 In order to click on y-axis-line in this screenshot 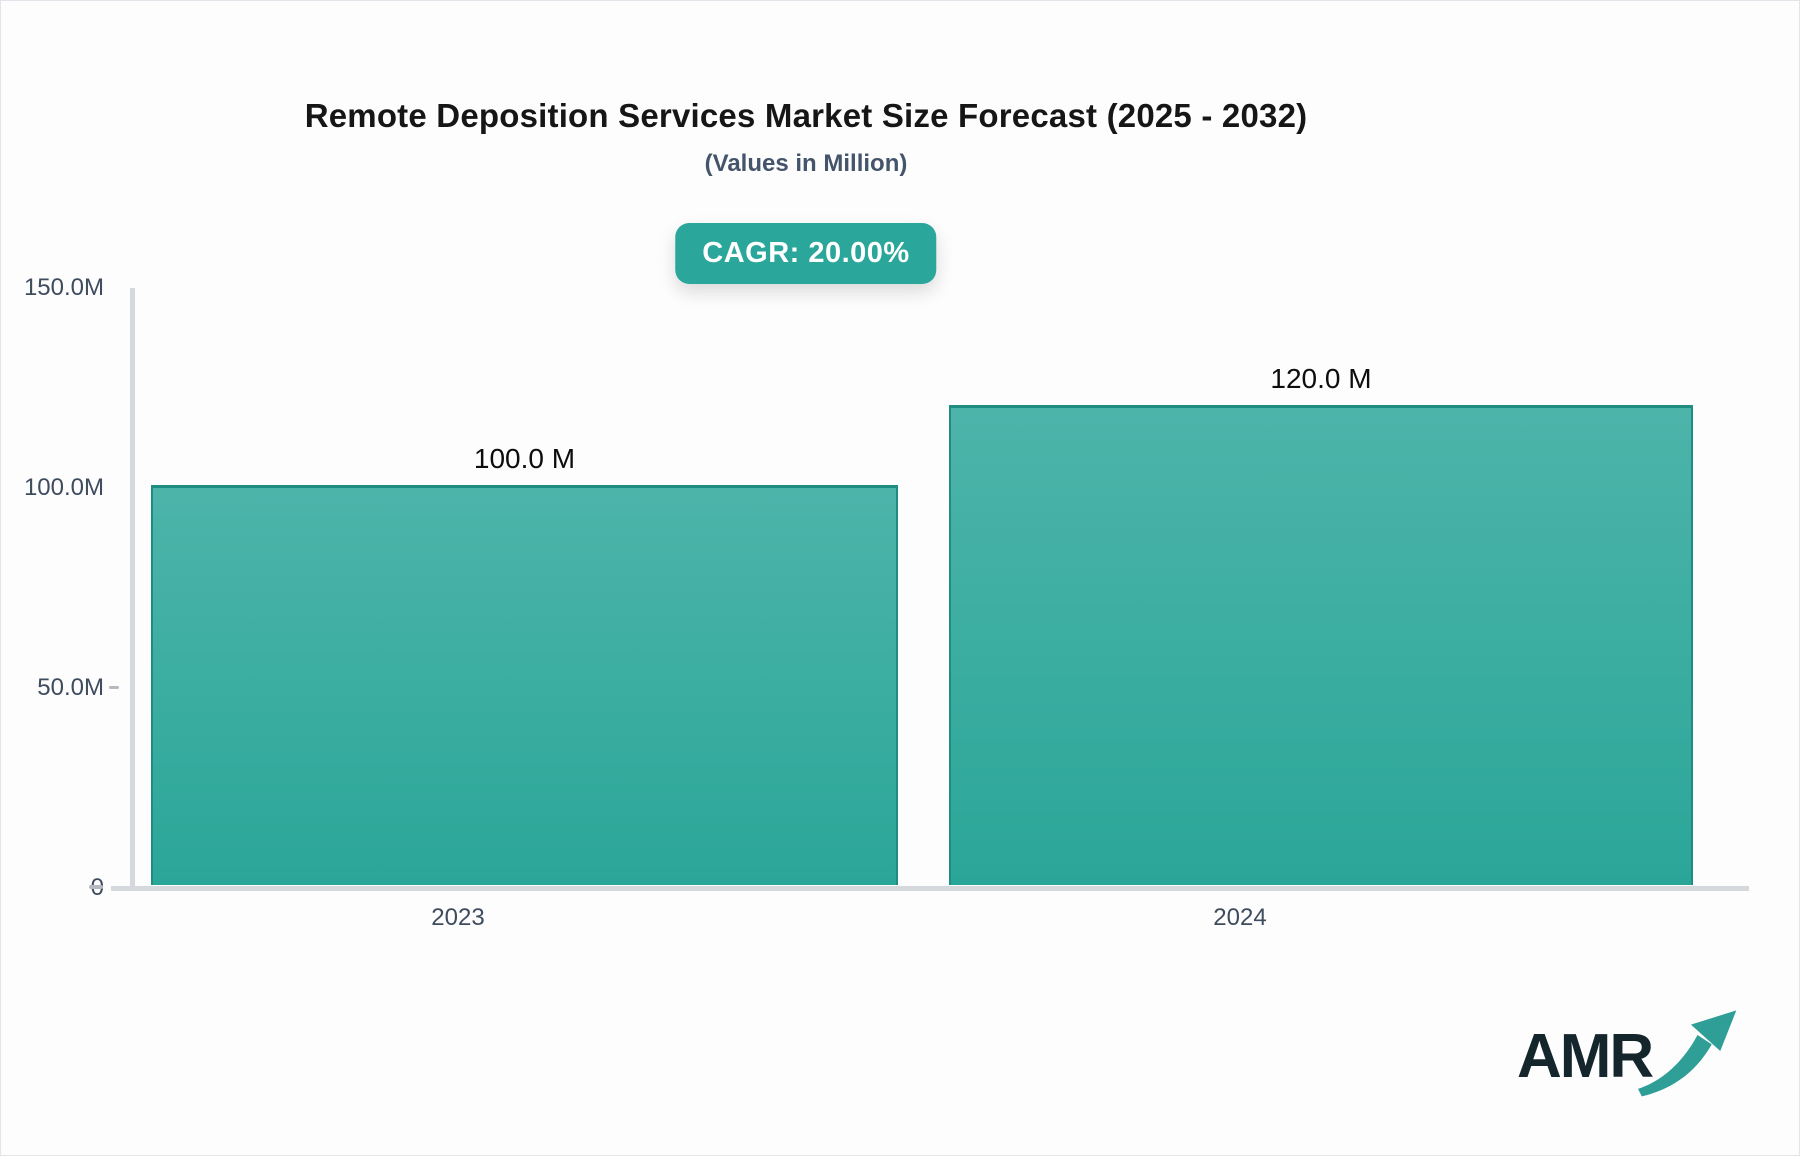, I will do `click(132, 589)`.